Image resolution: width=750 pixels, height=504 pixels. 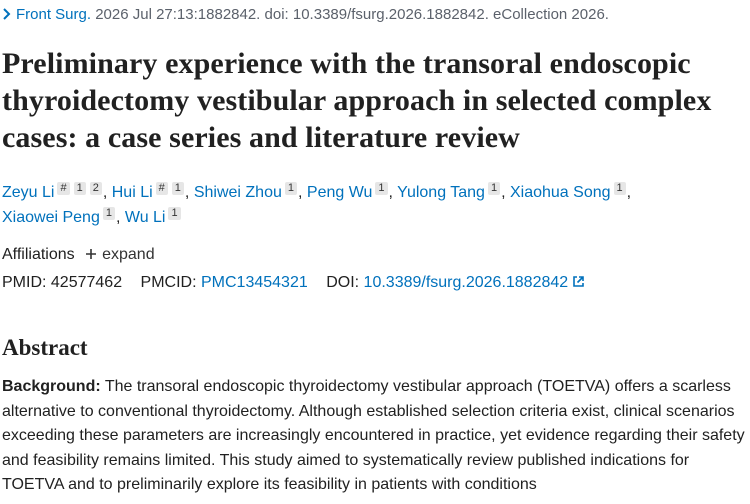 What do you see at coordinates (7, 14) in the screenshot?
I see `chevron-icon` at bounding box center [7, 14].